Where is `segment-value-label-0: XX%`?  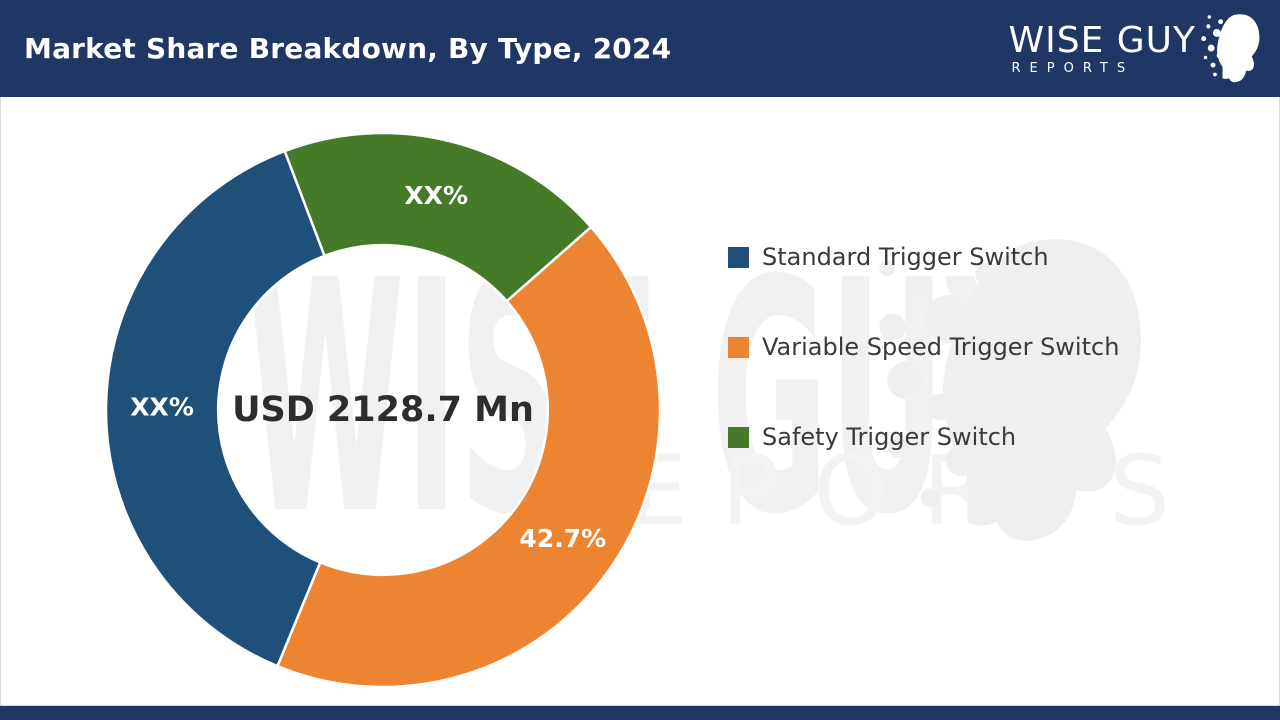
segment-value-label-0: XX% is located at coordinates (162, 406).